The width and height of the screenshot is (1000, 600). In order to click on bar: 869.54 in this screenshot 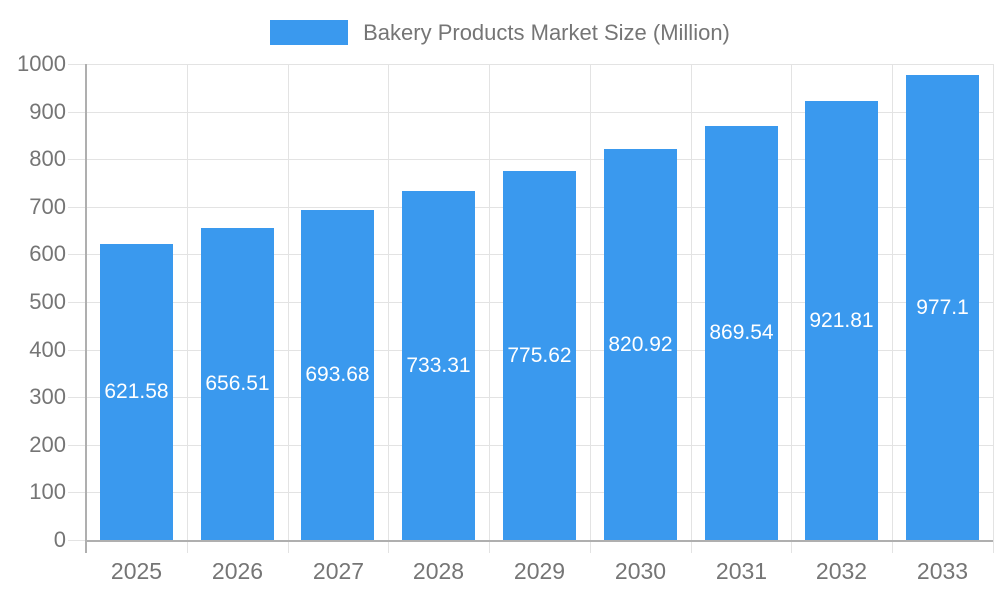, I will do `click(741, 333)`.